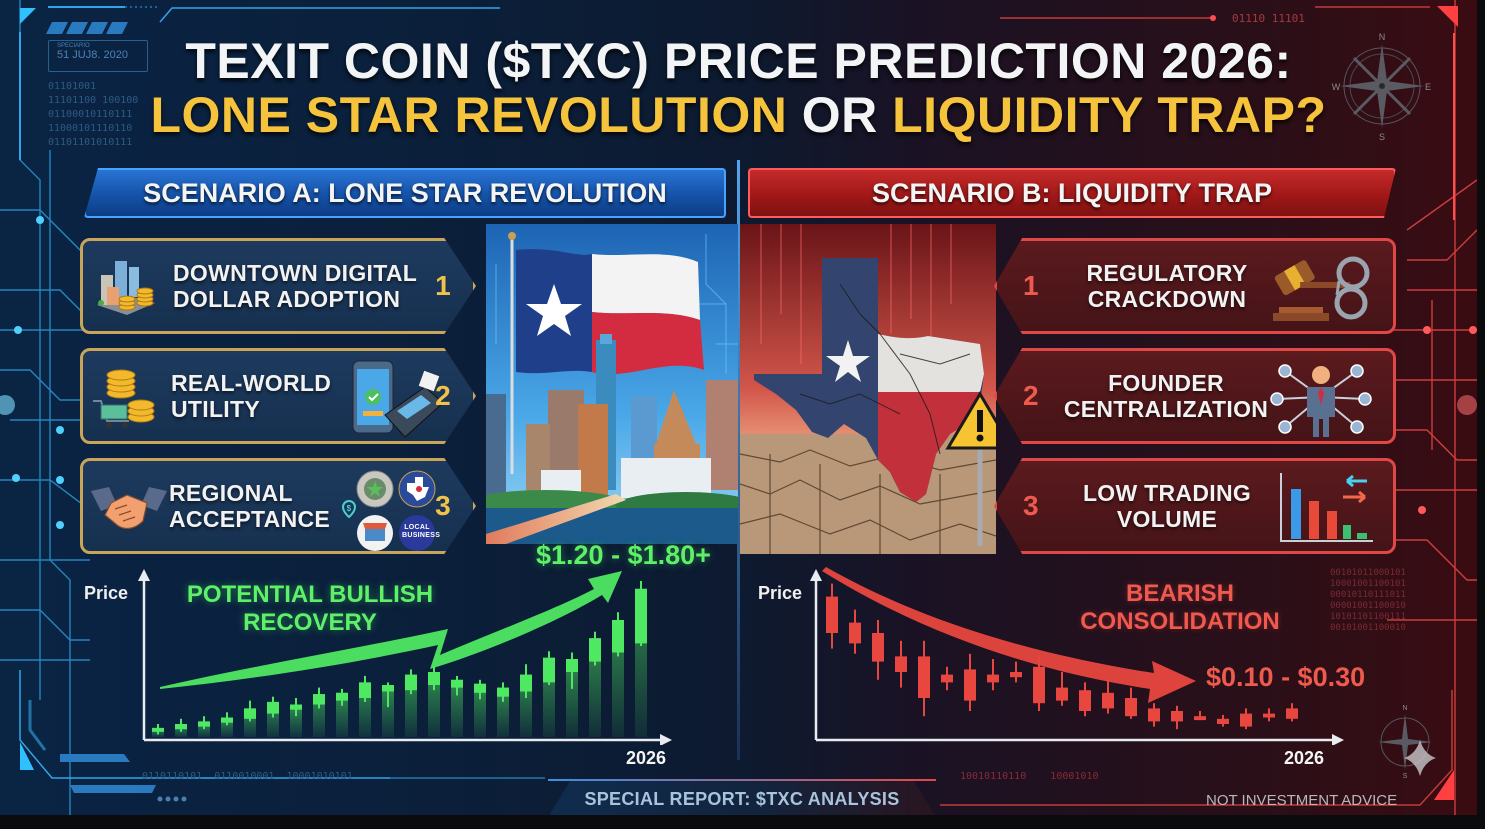 This screenshot has width=1485, height=829. What do you see at coordinates (738, 61) in the screenshot?
I see `page-title-line1: TEXIT COIN ($TXC) PRICE PREDICTION 2026:` at bounding box center [738, 61].